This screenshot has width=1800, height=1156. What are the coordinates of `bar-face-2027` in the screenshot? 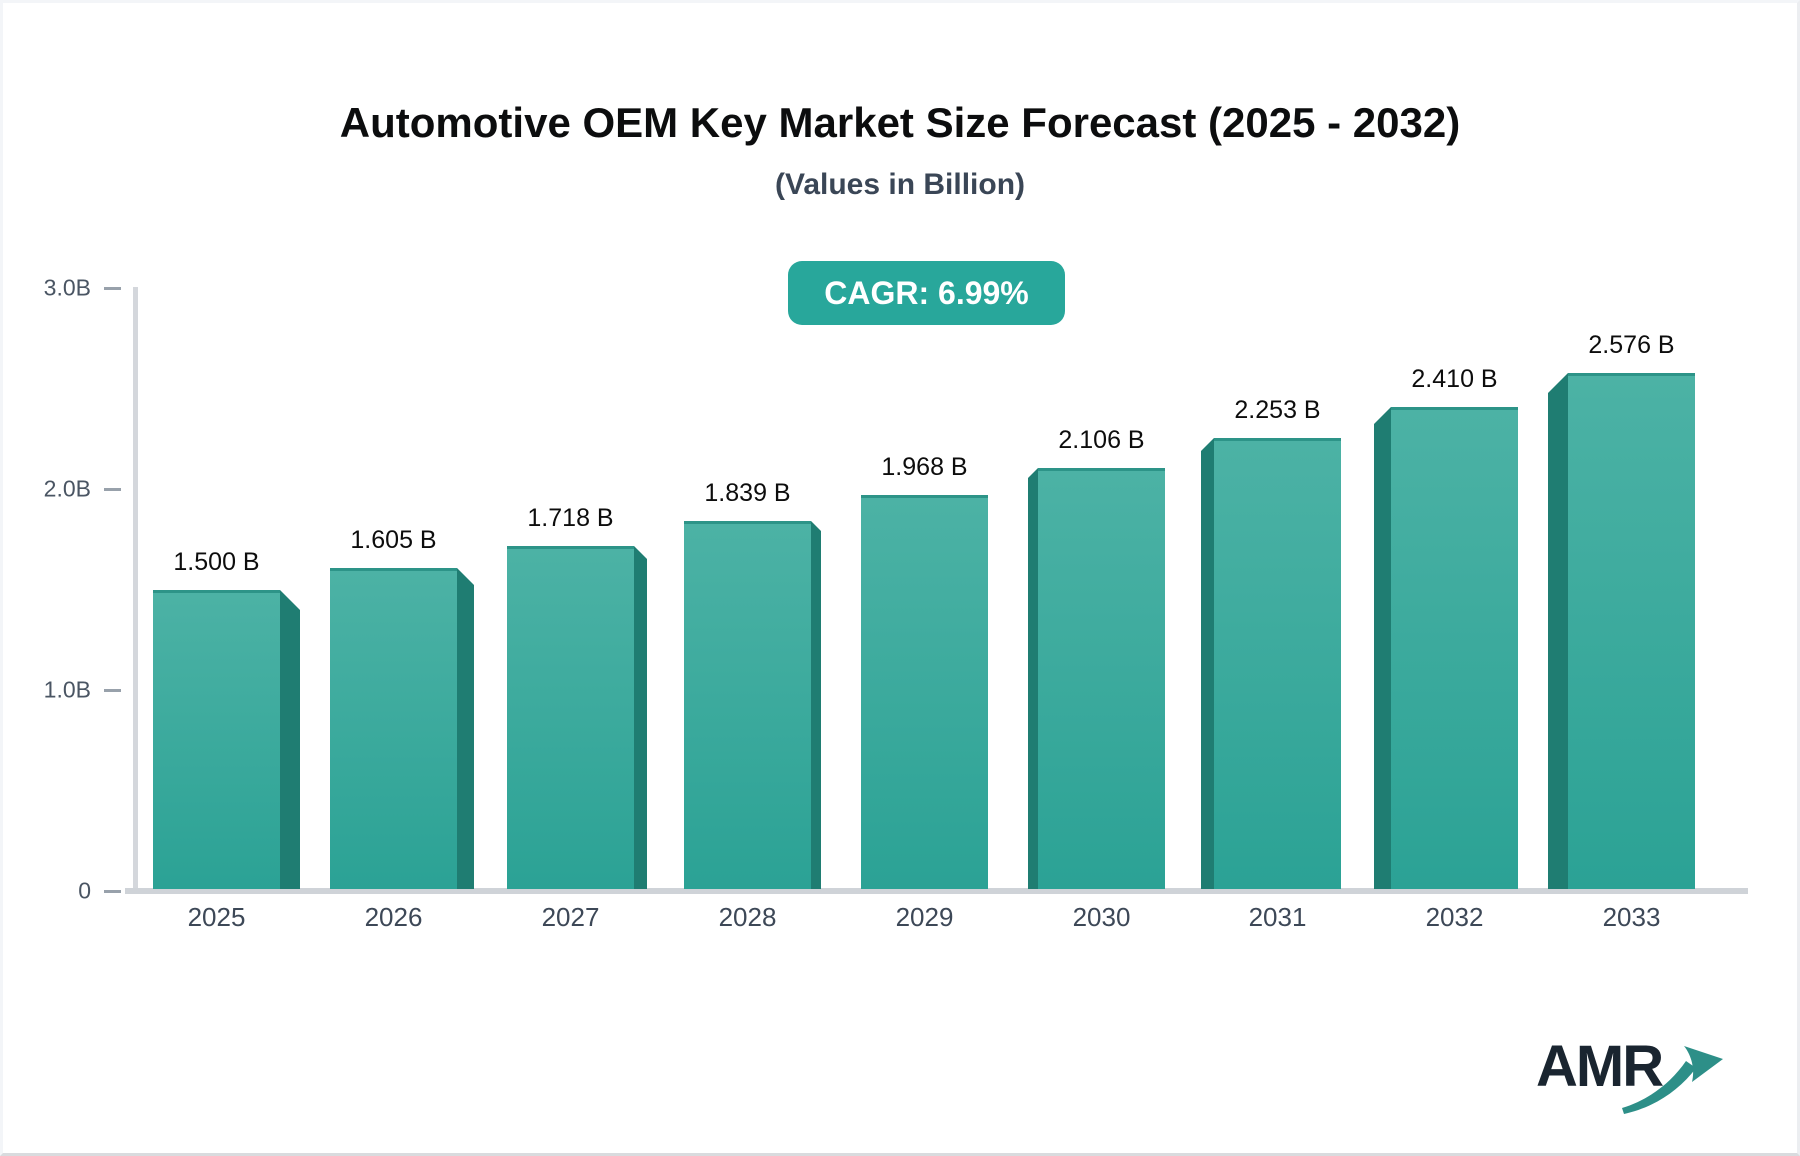 It's located at (570, 717).